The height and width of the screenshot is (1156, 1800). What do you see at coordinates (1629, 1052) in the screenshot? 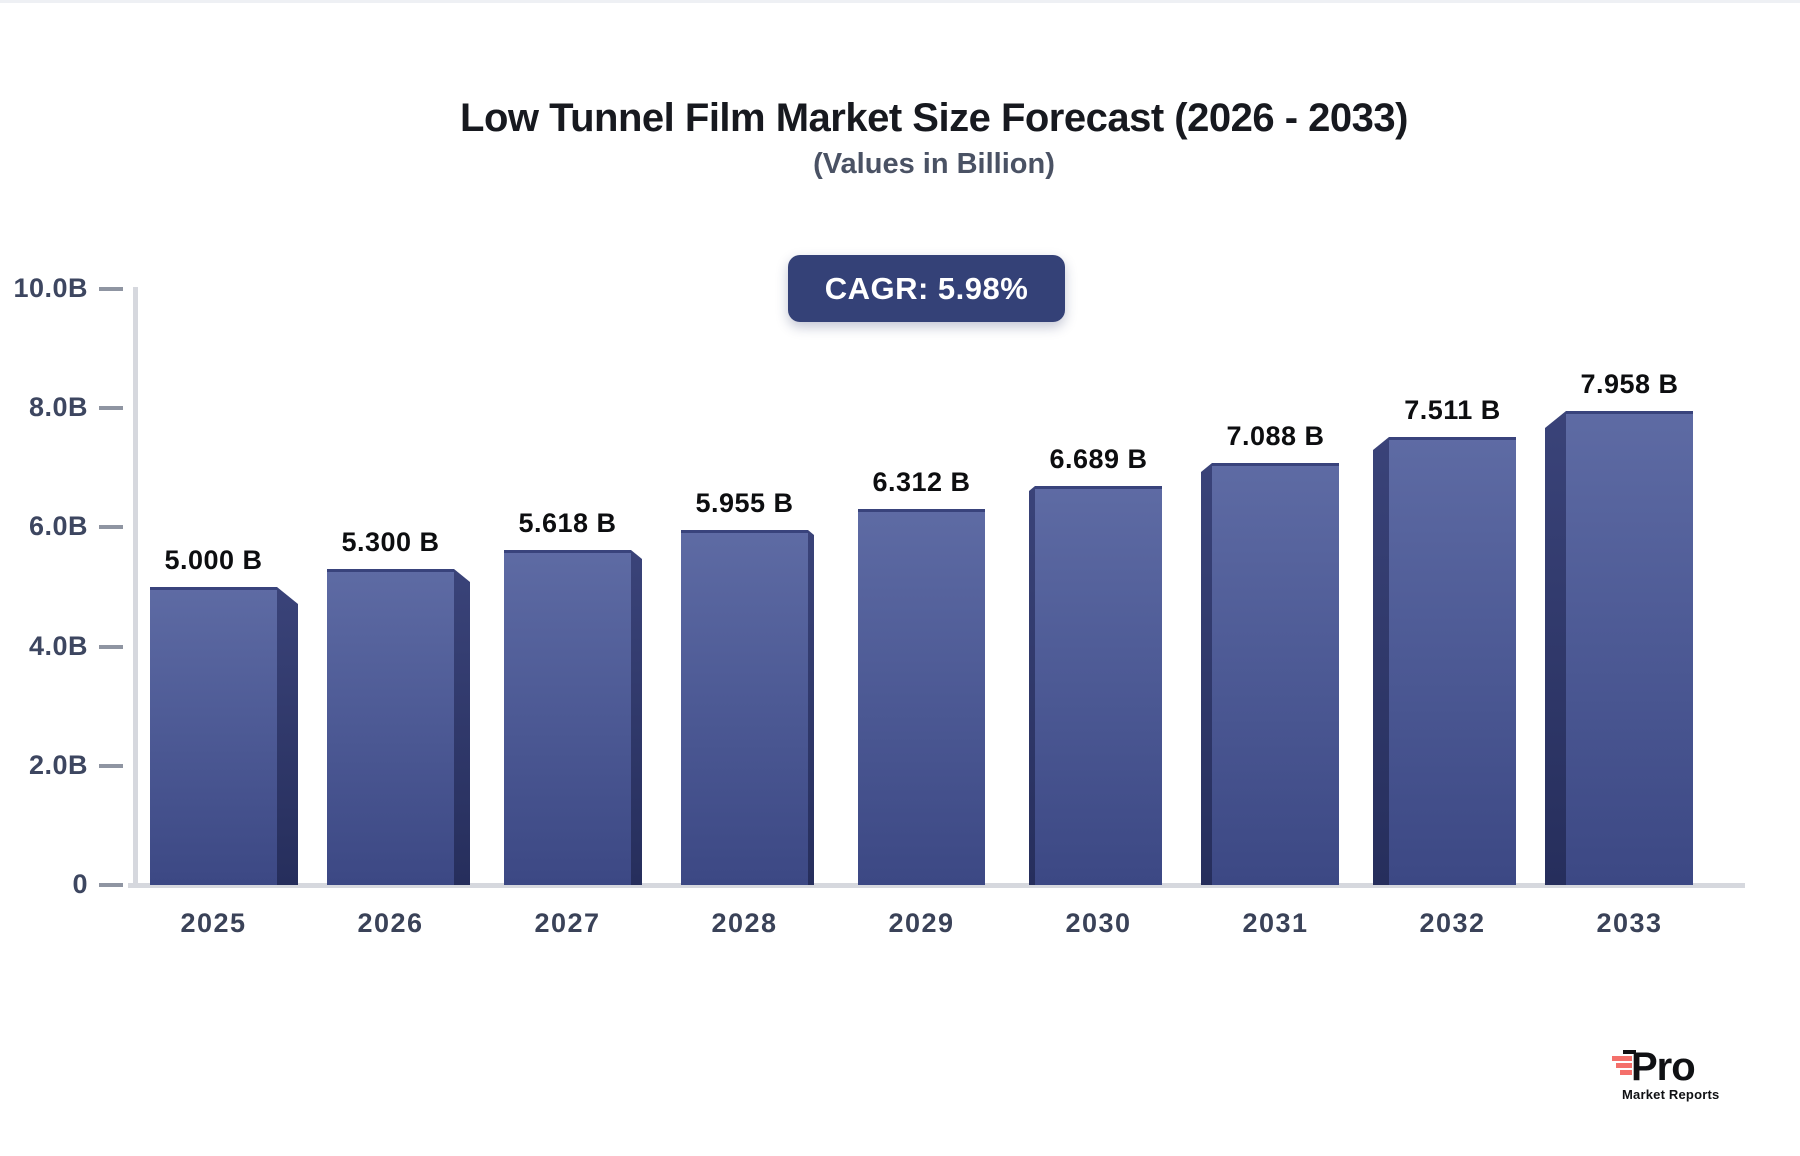
I see `logo-notch` at bounding box center [1629, 1052].